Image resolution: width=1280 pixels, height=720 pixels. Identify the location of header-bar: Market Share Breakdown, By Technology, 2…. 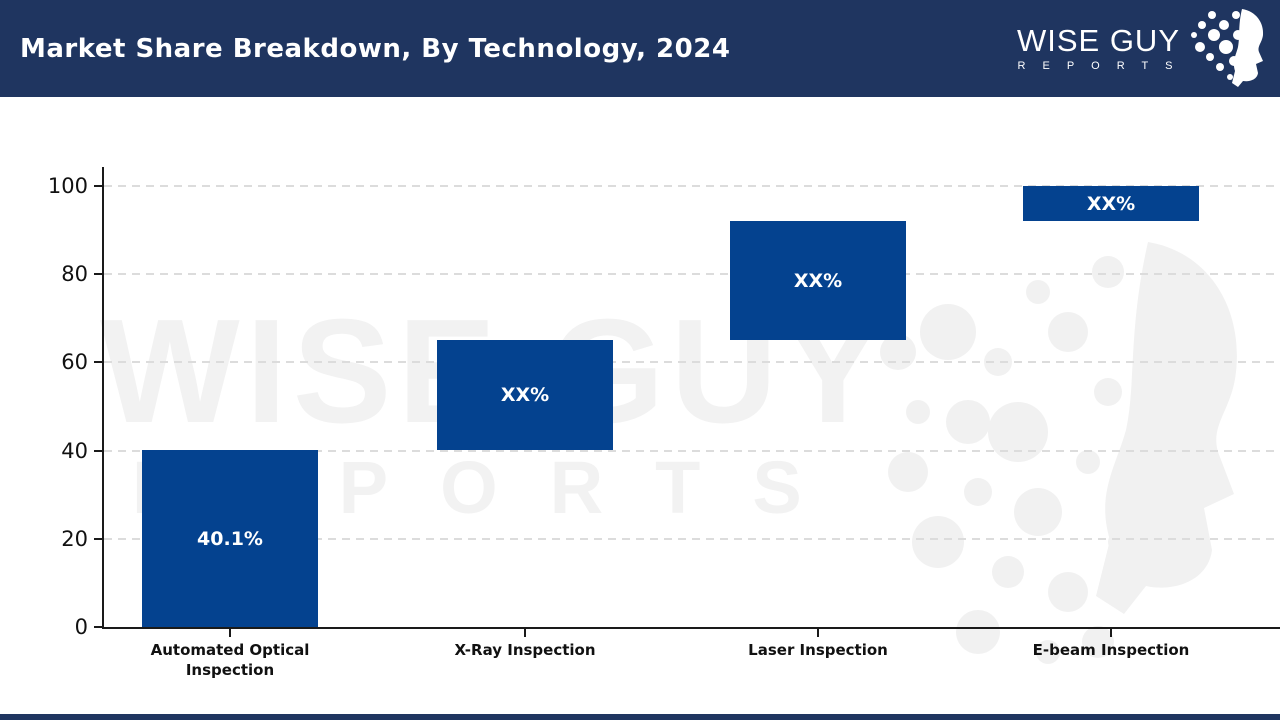
(640, 48).